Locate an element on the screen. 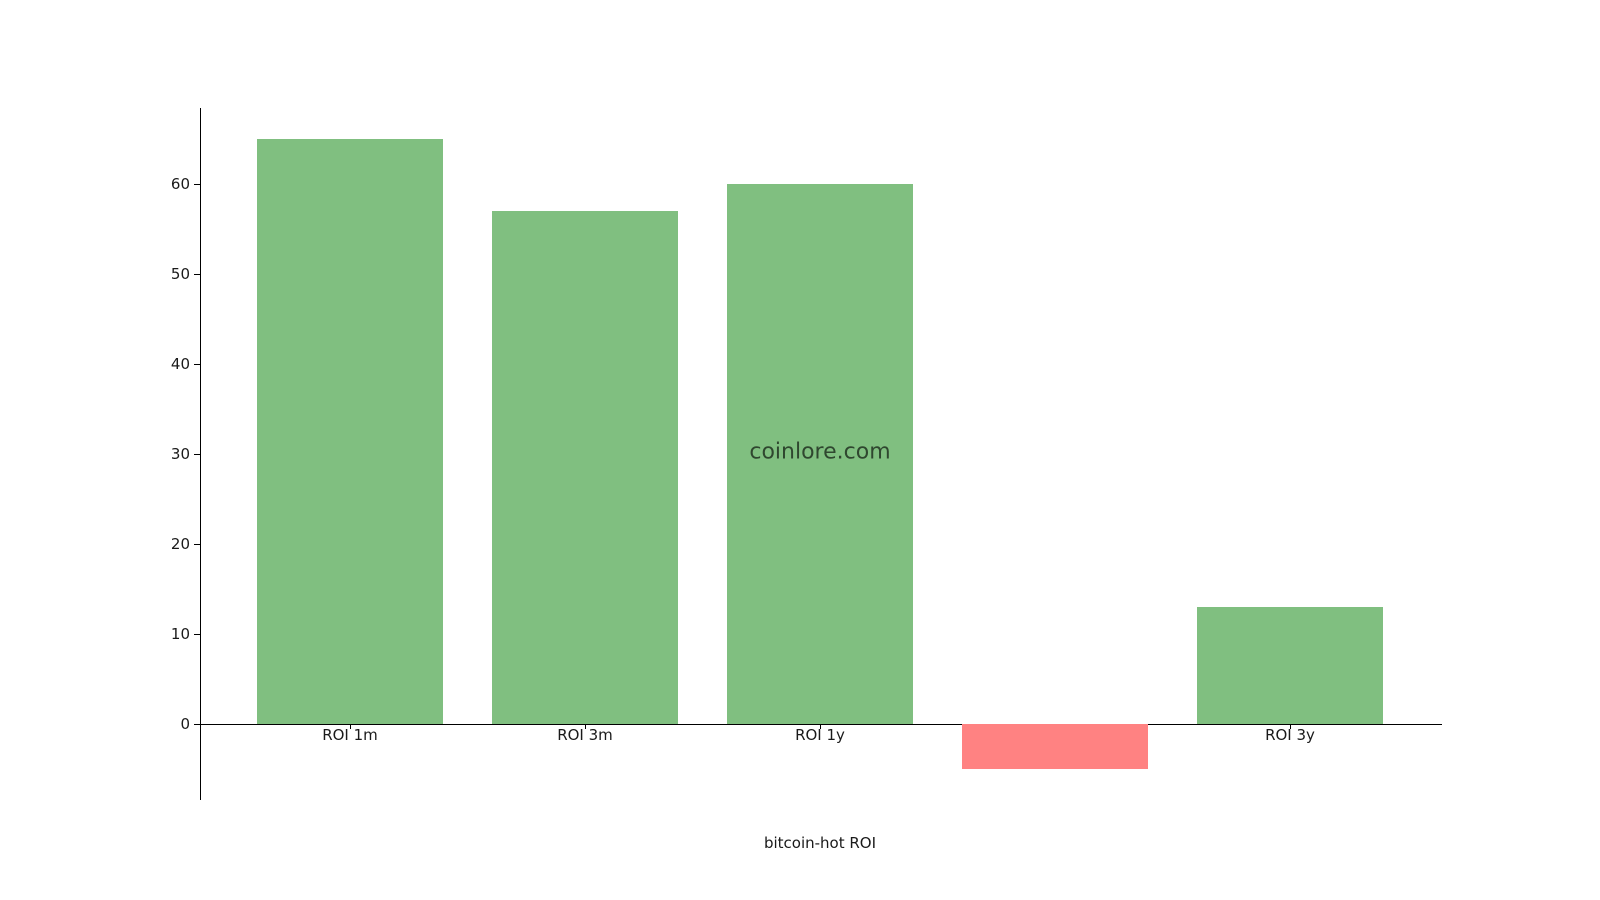 The height and width of the screenshot is (900, 1600). y-tick-label: 60 is located at coordinates (180, 184).